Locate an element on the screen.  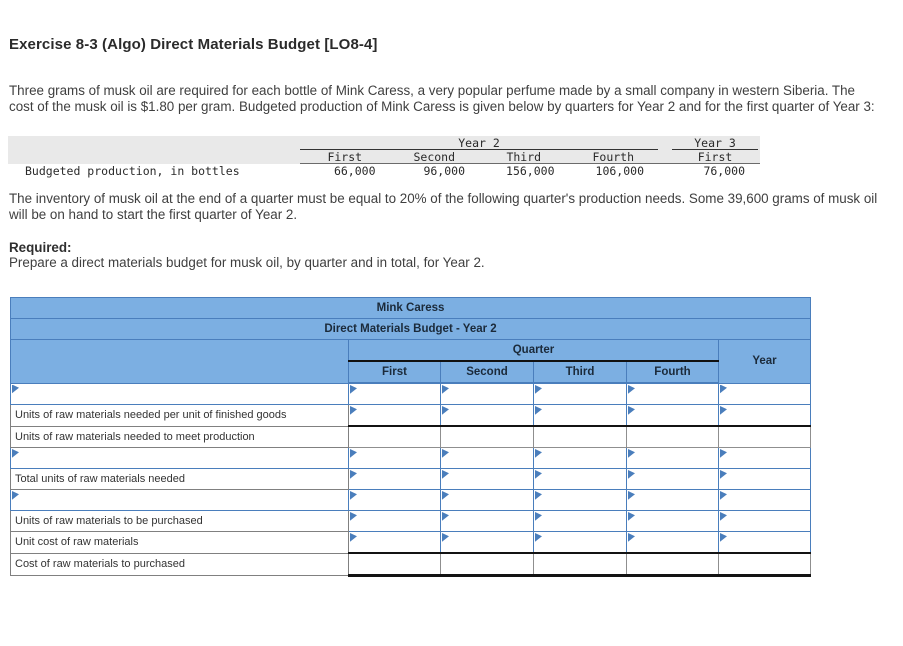
table-row: Unit cost of raw materials is located at coordinates (411, 542).